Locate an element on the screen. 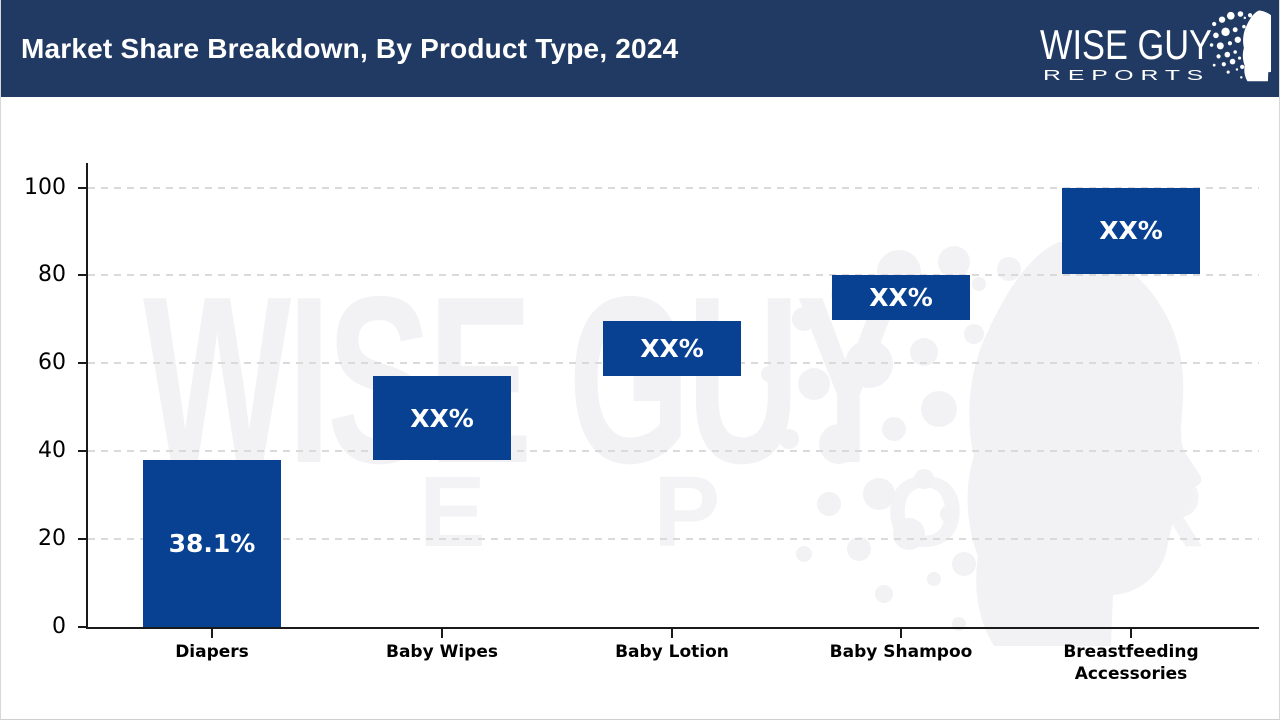  y-tick-label: 80 is located at coordinates (52, 275).